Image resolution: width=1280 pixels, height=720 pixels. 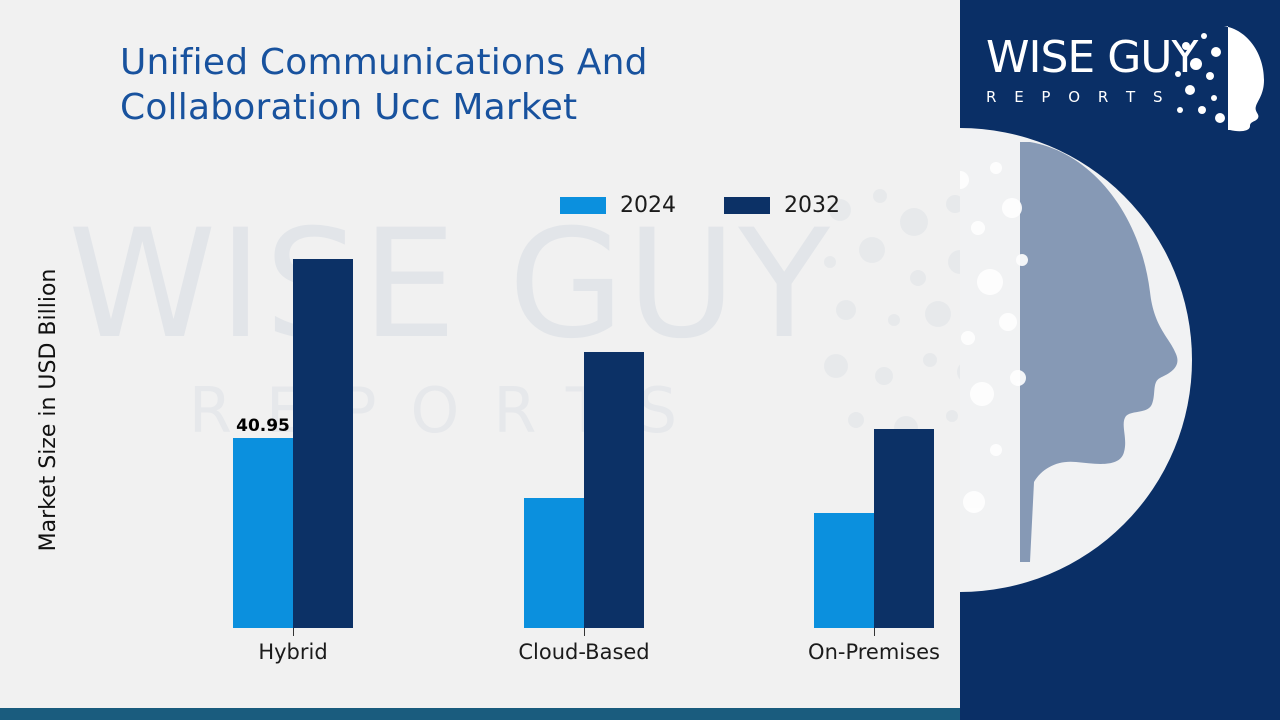 I want to click on bar-on-premises-2032, so click(x=904, y=528).